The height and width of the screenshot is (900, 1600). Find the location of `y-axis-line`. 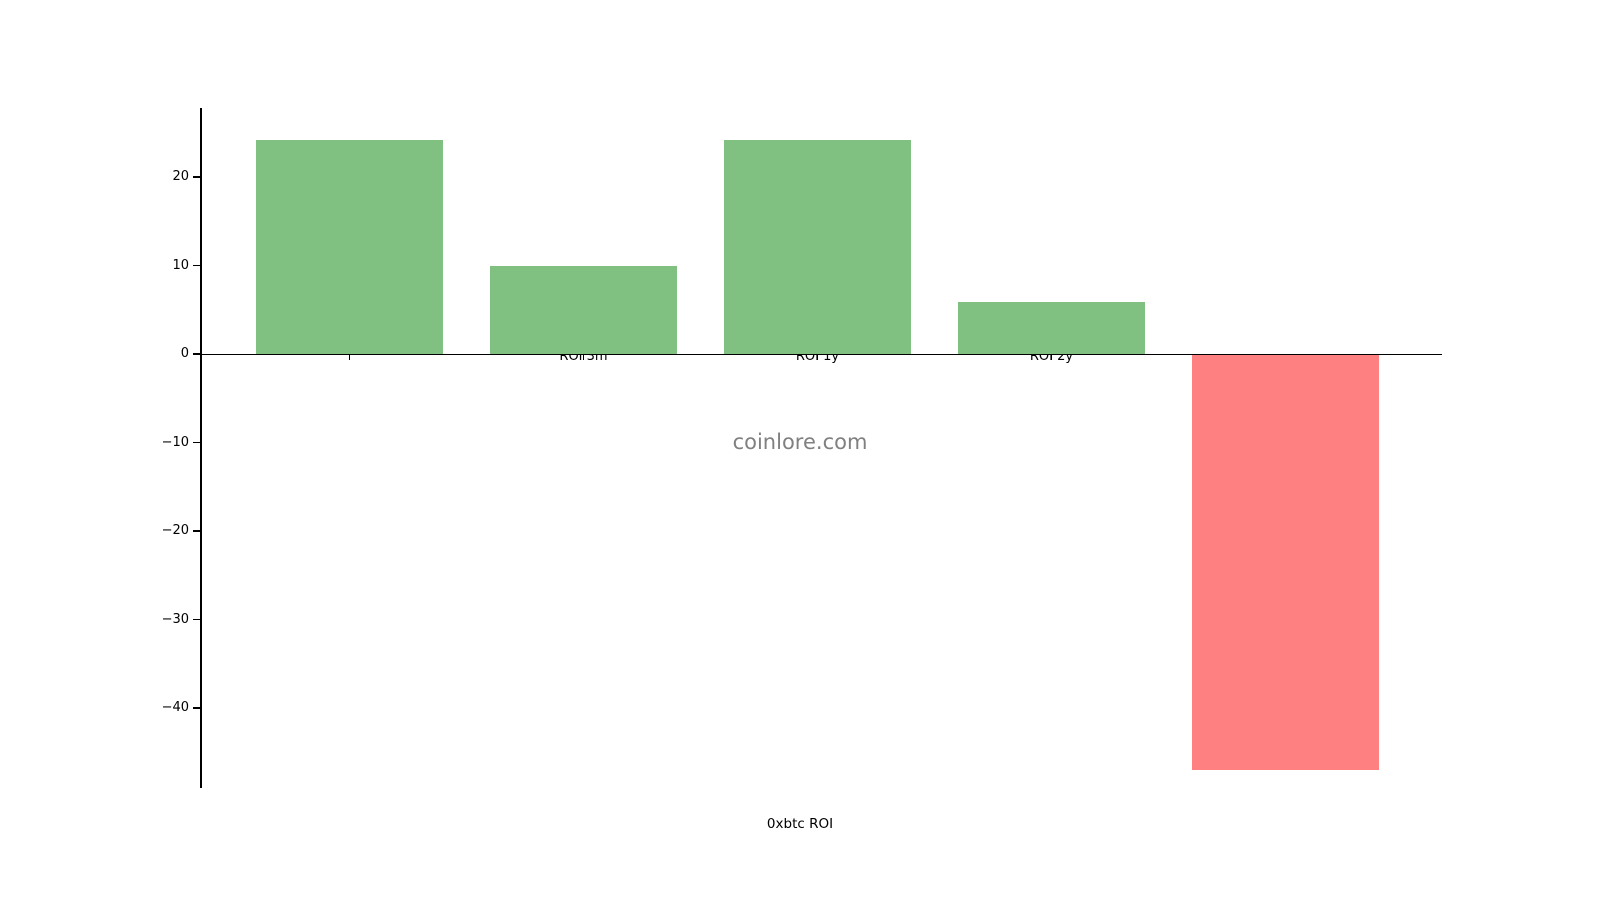

y-axis-line is located at coordinates (201, 448).